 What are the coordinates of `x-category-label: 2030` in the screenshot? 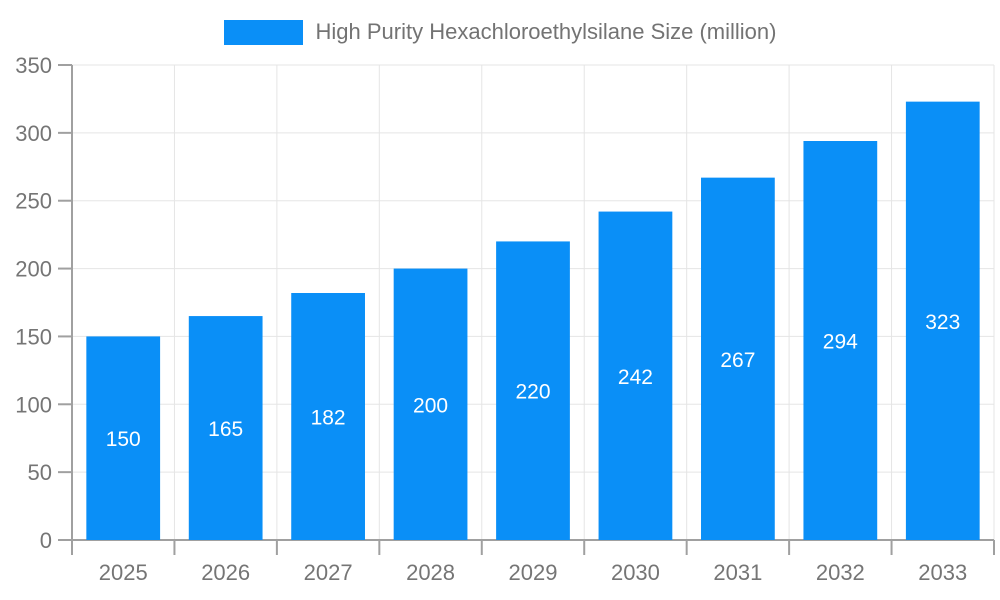 It's located at (635, 572).